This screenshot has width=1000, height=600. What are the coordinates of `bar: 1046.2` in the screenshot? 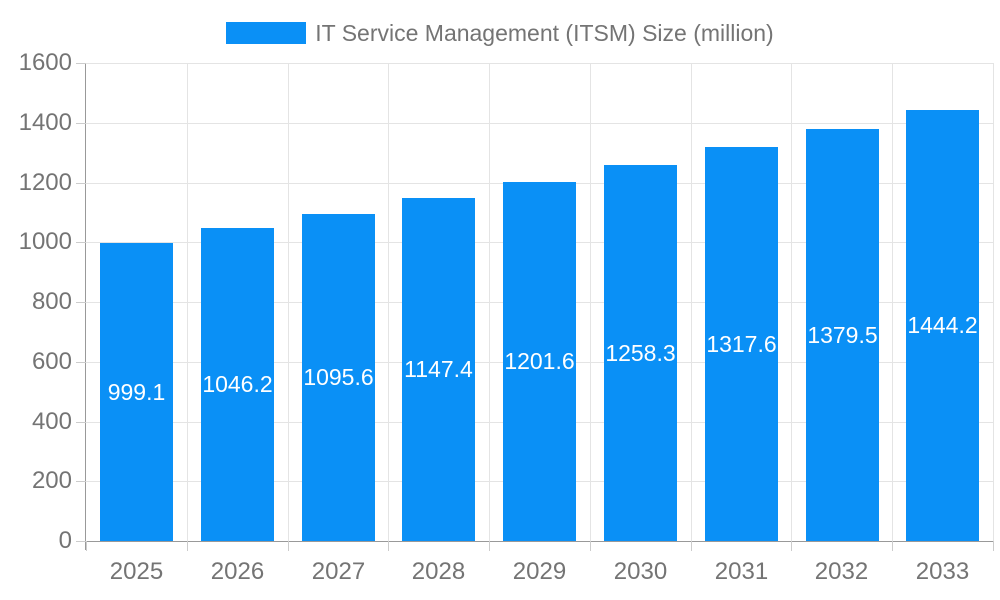 It's located at (237, 384).